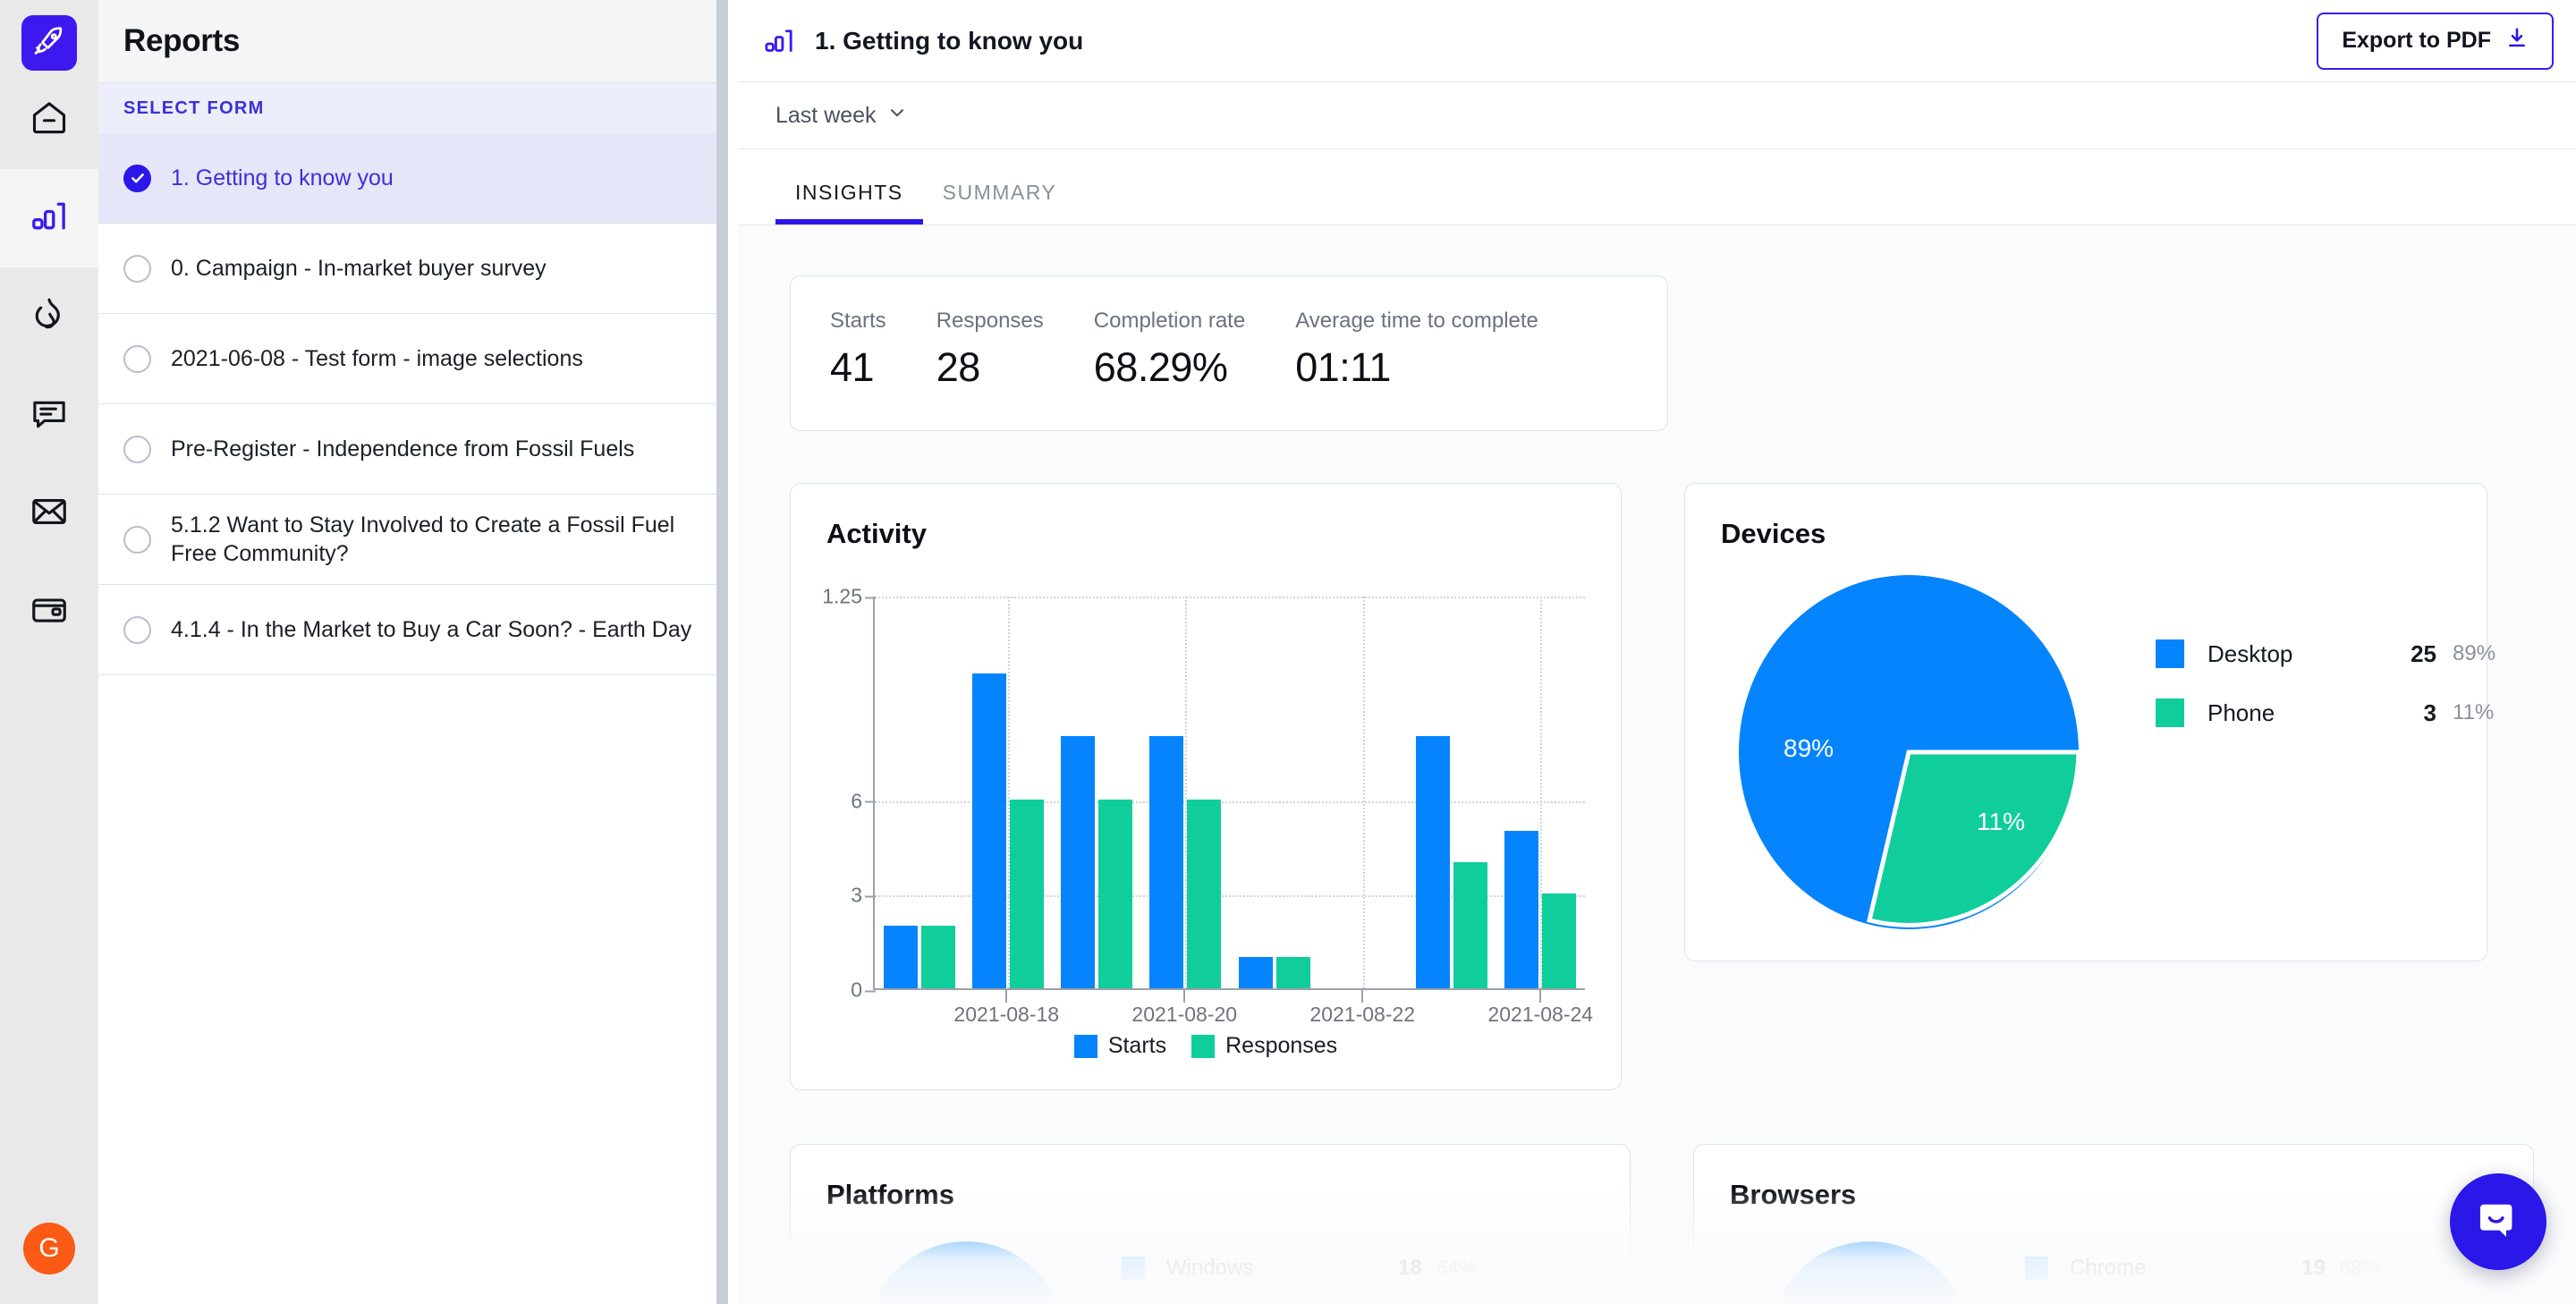 The width and height of the screenshot is (2576, 1304). I want to click on avatar: G, so click(49, 1248).